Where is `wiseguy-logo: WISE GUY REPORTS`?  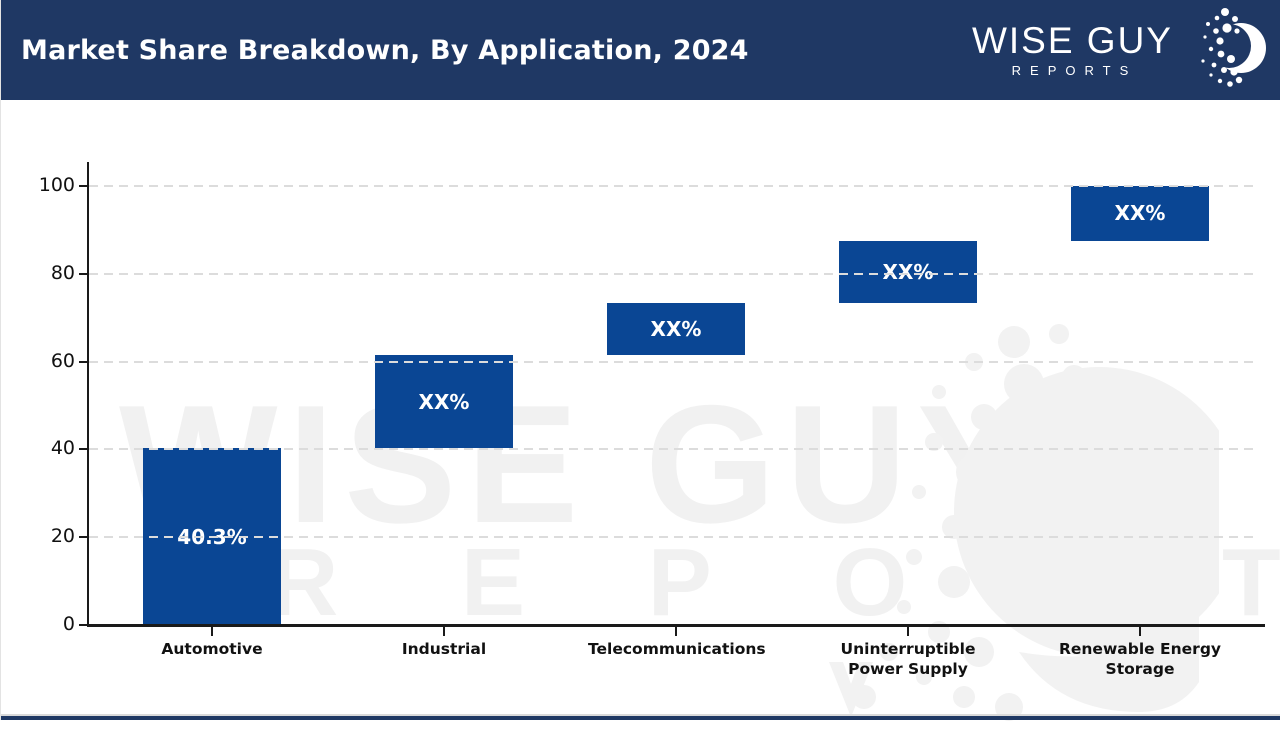 wiseguy-logo: WISE GUY REPORTS is located at coordinates (1119, 50).